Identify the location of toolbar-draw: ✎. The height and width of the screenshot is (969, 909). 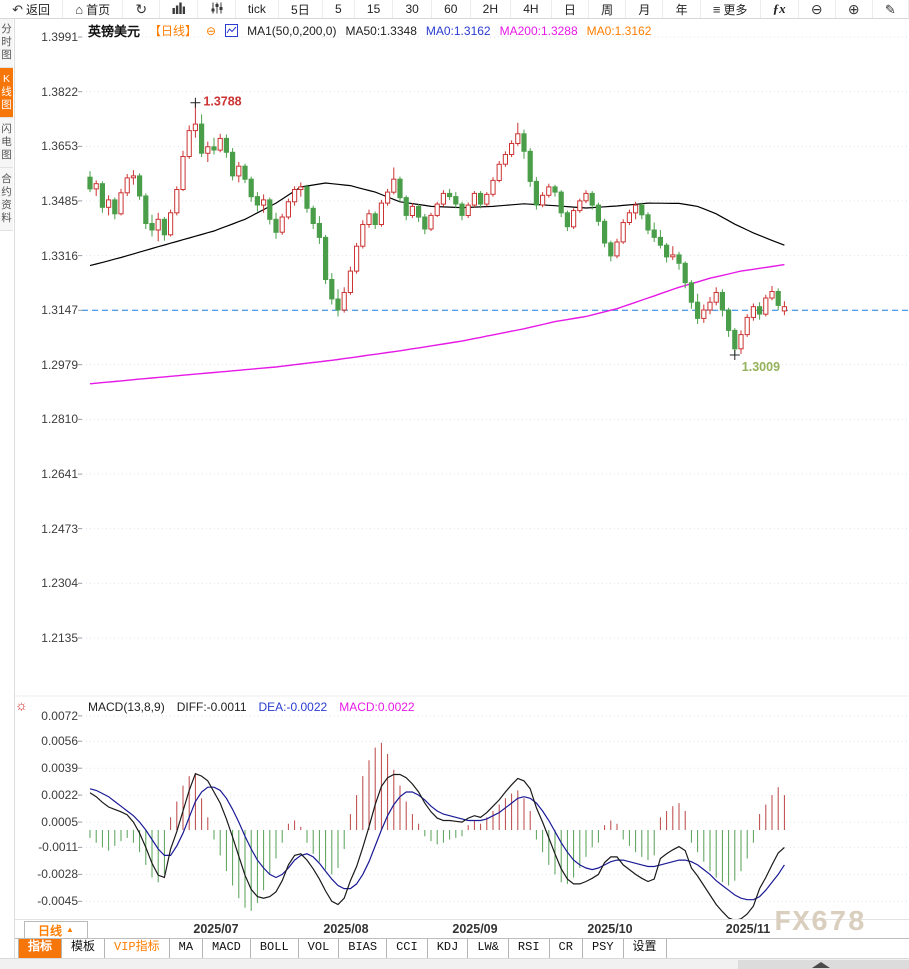
(891, 9).